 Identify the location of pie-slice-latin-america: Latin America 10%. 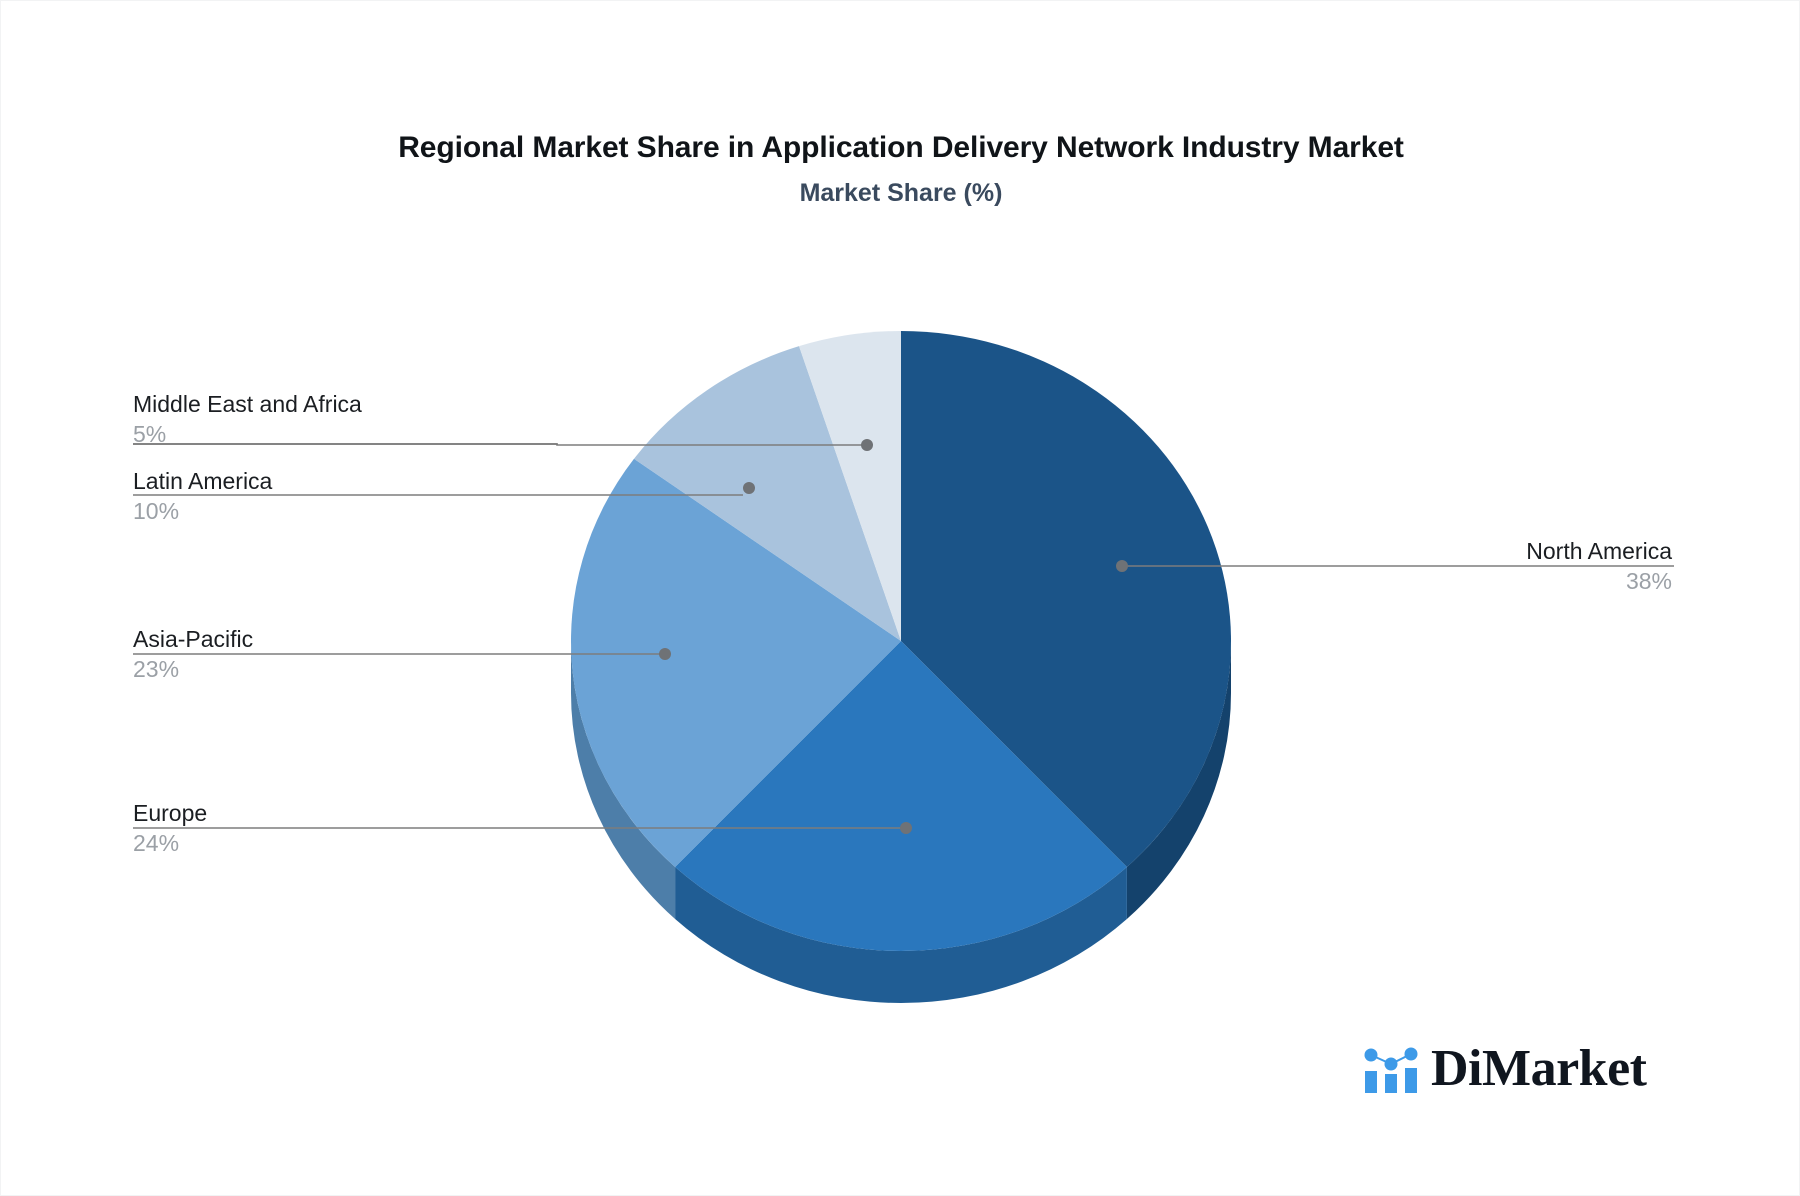
(767, 493).